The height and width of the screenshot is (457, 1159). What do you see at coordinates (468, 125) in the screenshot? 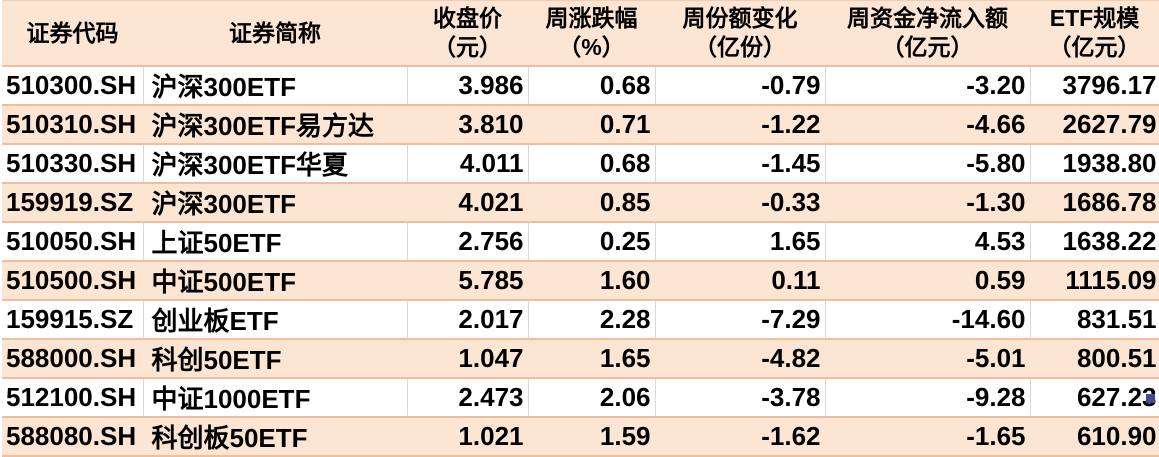
I see `cell-close: 3.810` at bounding box center [468, 125].